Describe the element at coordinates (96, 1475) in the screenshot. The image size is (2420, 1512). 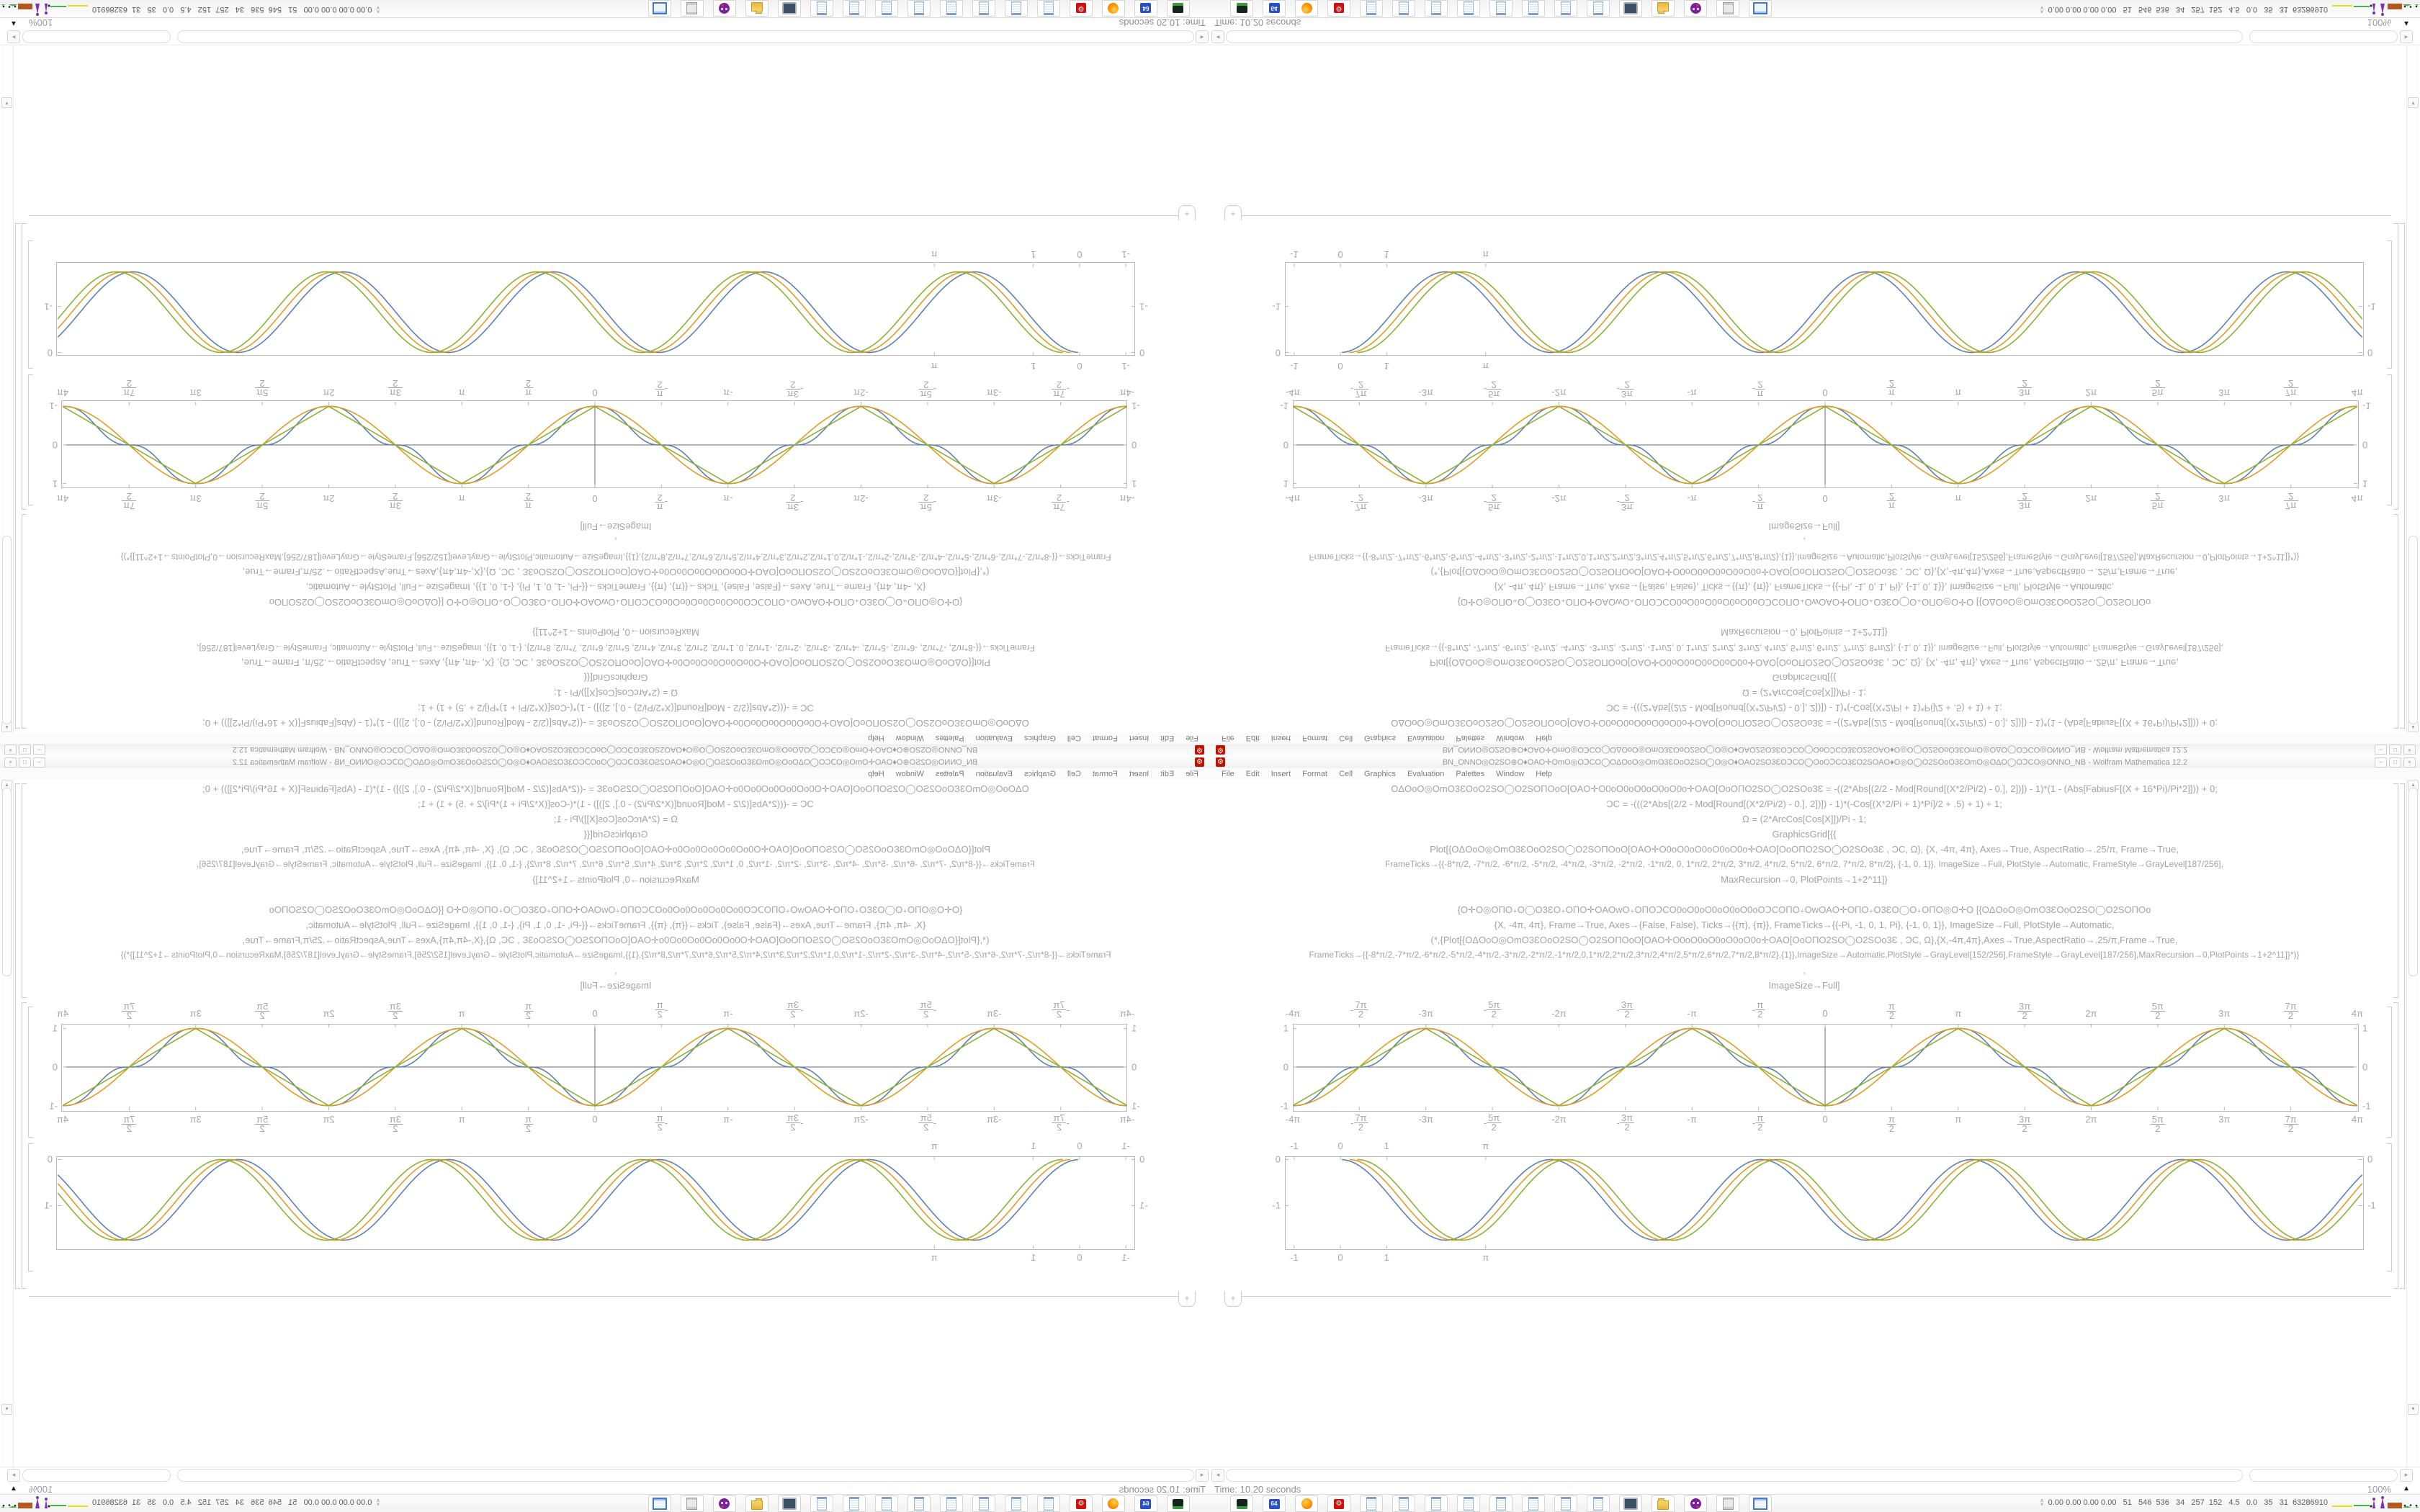
I see `horizontal-scroll-thumb` at that location.